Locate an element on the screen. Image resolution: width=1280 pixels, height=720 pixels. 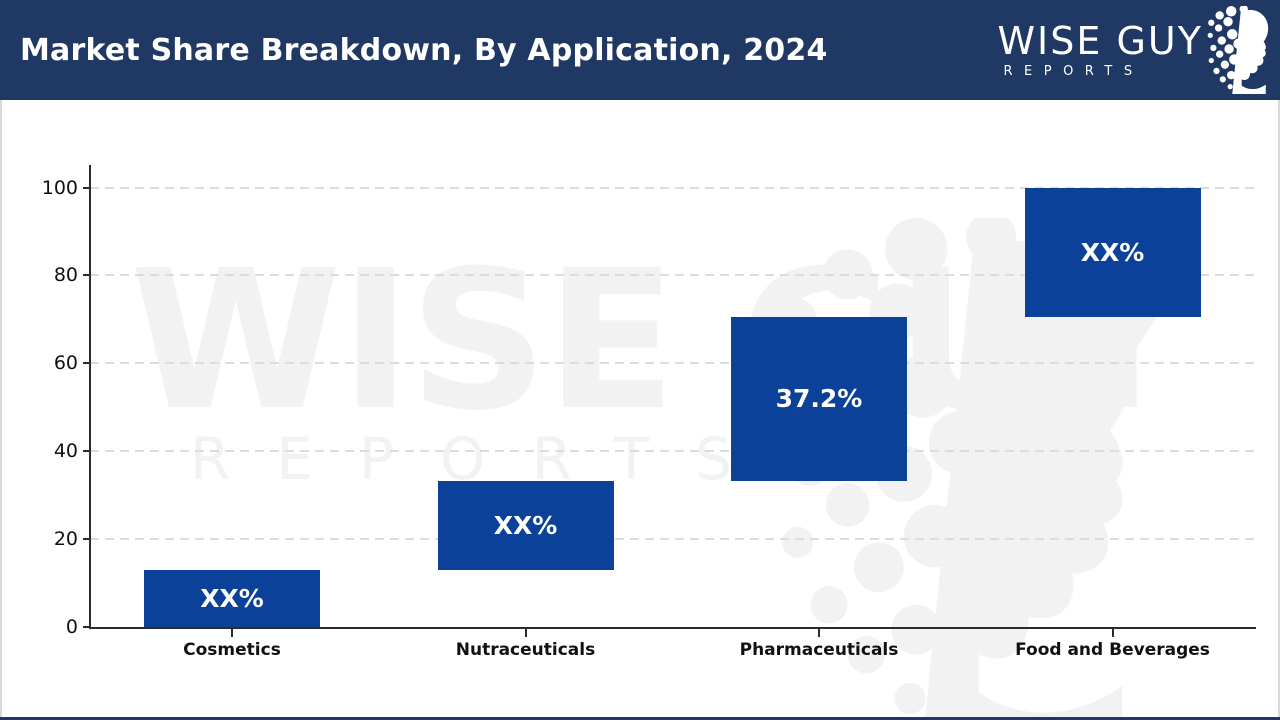
bar-food-and-beverages: XX% is located at coordinates (1112, 252).